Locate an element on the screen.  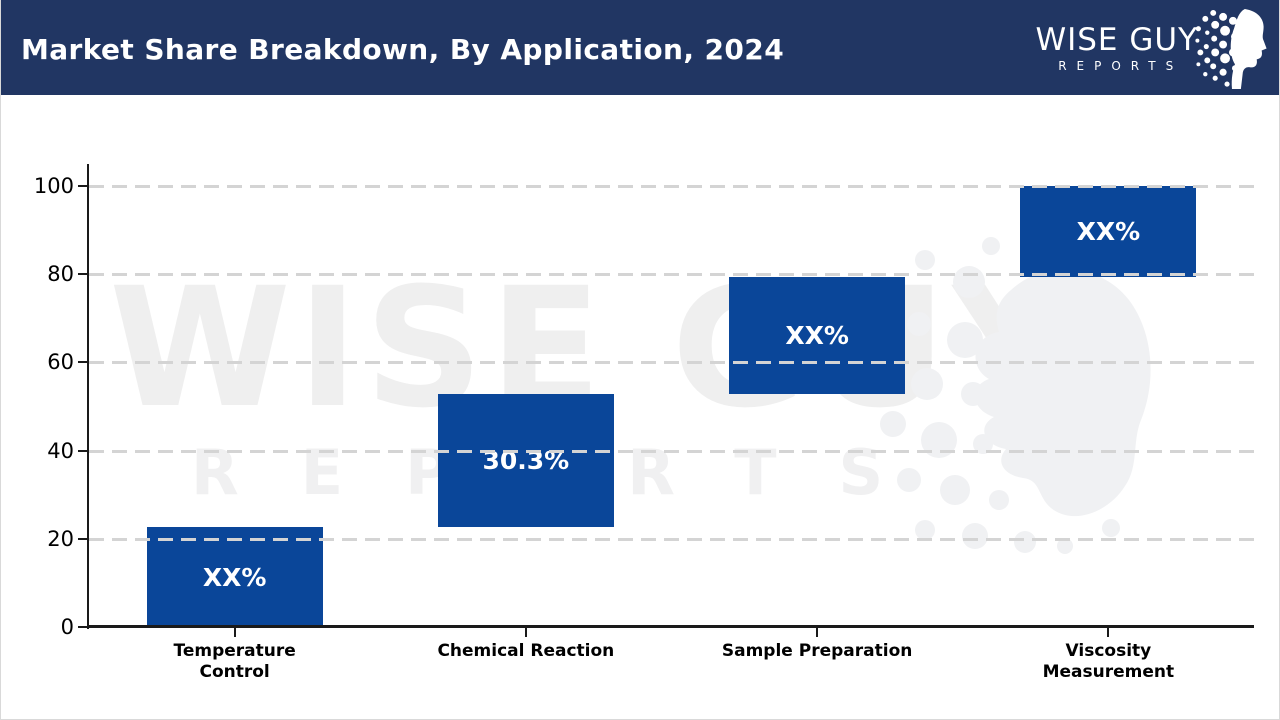
x-category-label-viscosity-measurement: Viscosity Measurement is located at coordinates (1108, 662).